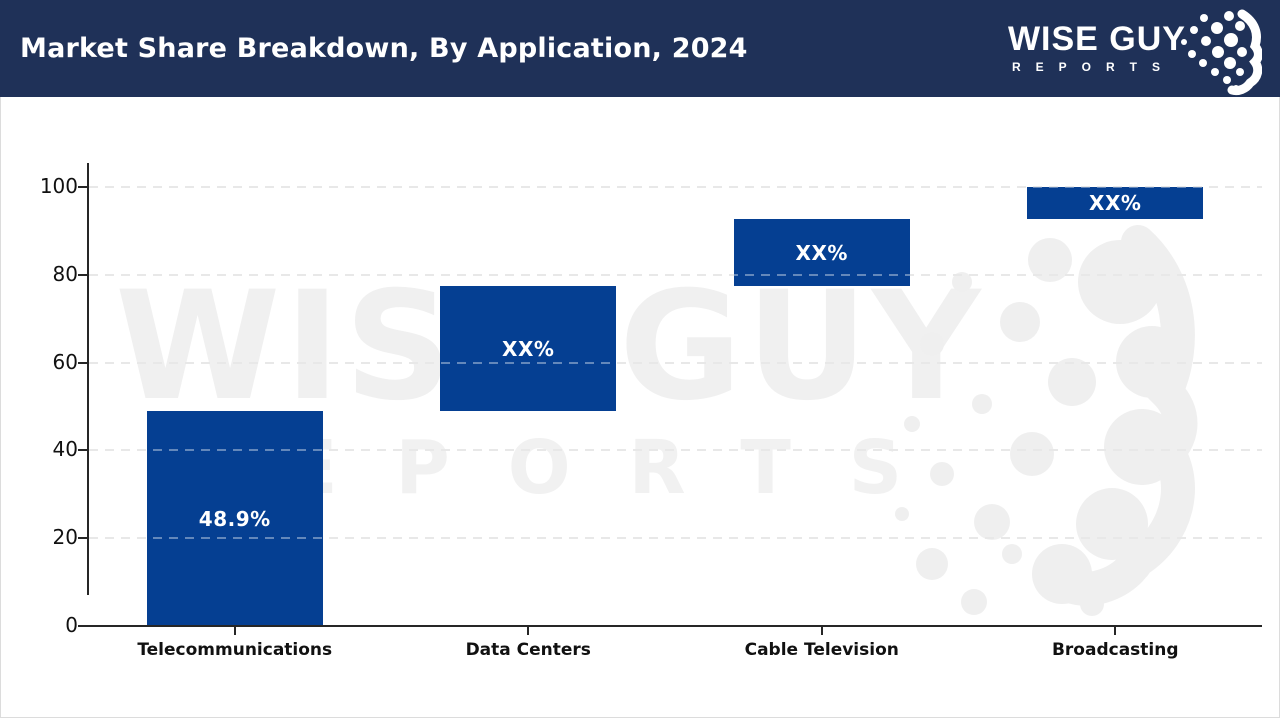 The image size is (1280, 720). I want to click on logo-wordmark: WISE GUY, so click(1096, 39).